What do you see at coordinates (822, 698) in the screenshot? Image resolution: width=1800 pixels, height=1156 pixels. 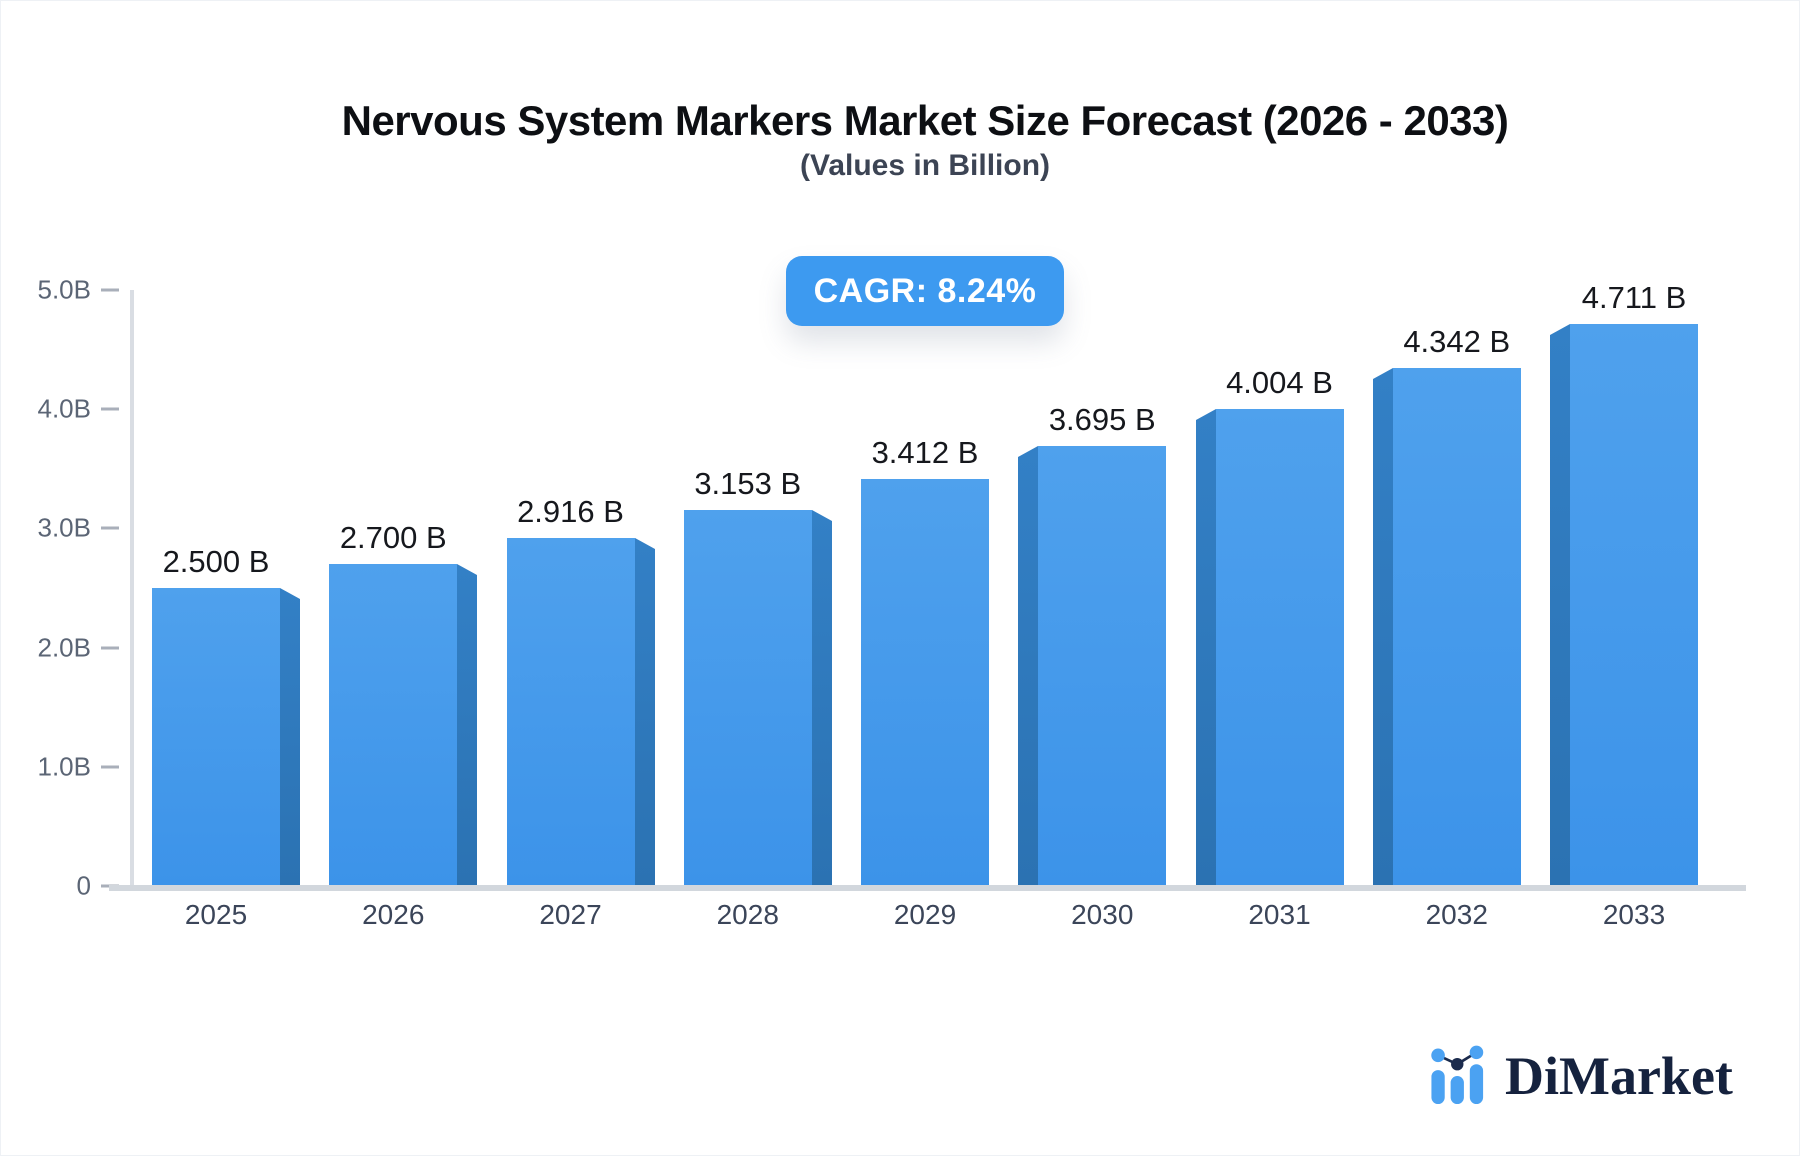 I see `bar-side-face-2028` at bounding box center [822, 698].